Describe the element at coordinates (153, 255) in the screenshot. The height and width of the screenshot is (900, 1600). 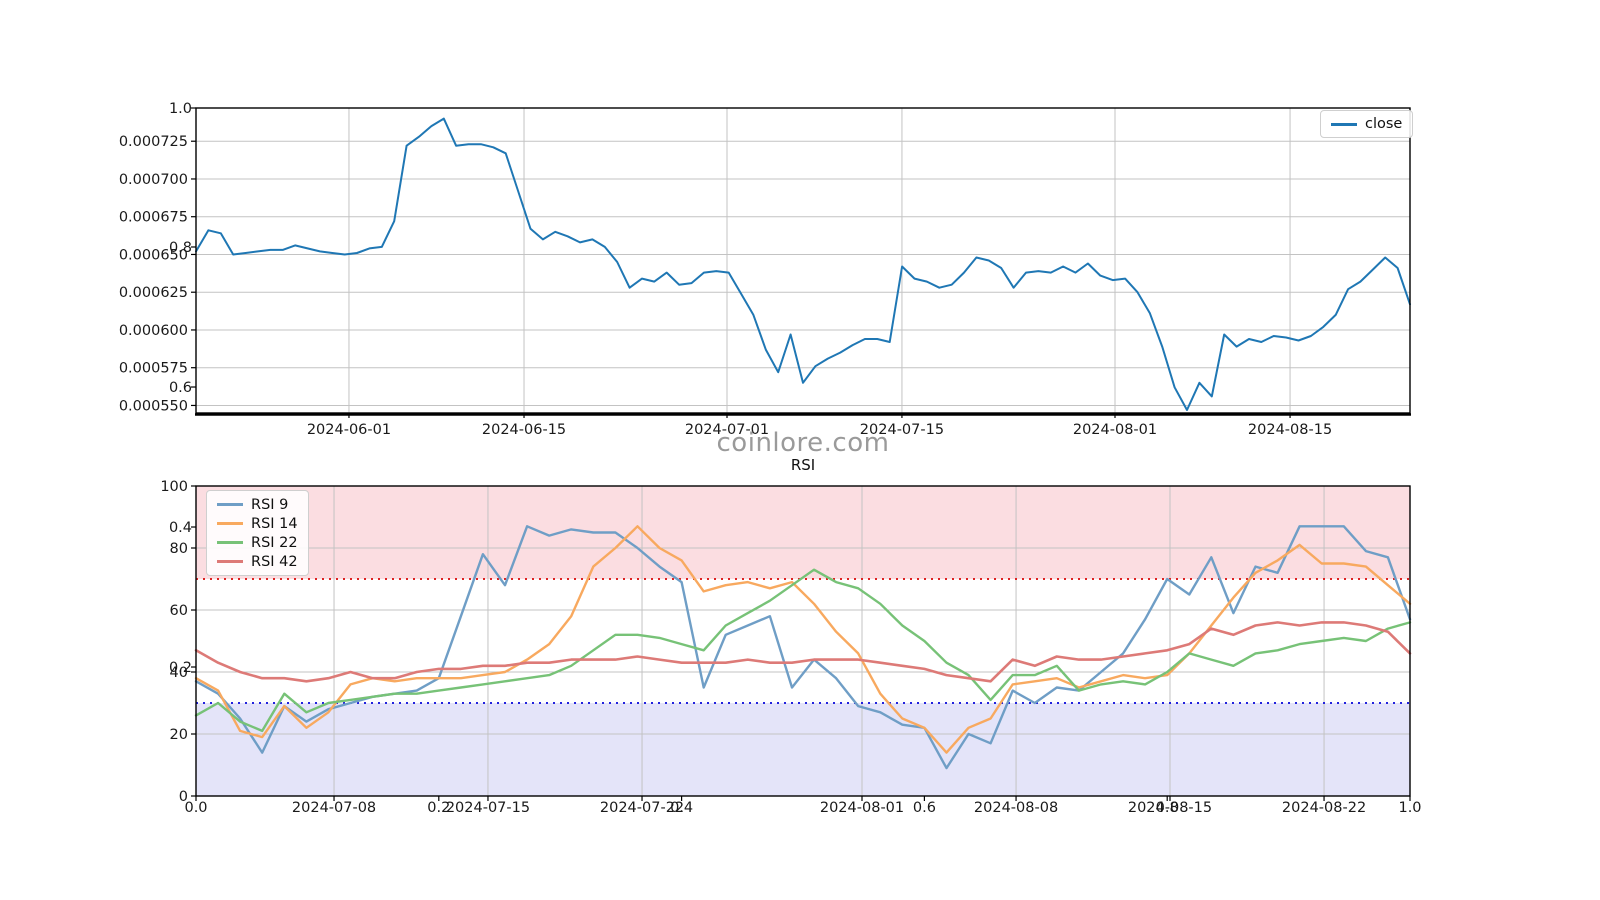
I see `svg-text: 0.000650` at that location.